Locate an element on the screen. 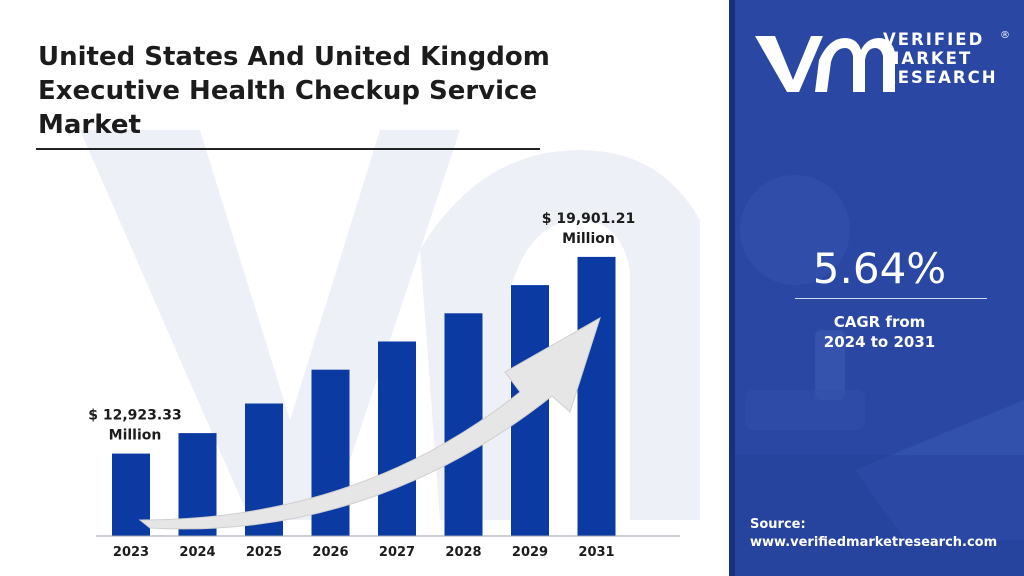 This screenshot has width=1024, height=576. panel-divider is located at coordinates (732, 288).